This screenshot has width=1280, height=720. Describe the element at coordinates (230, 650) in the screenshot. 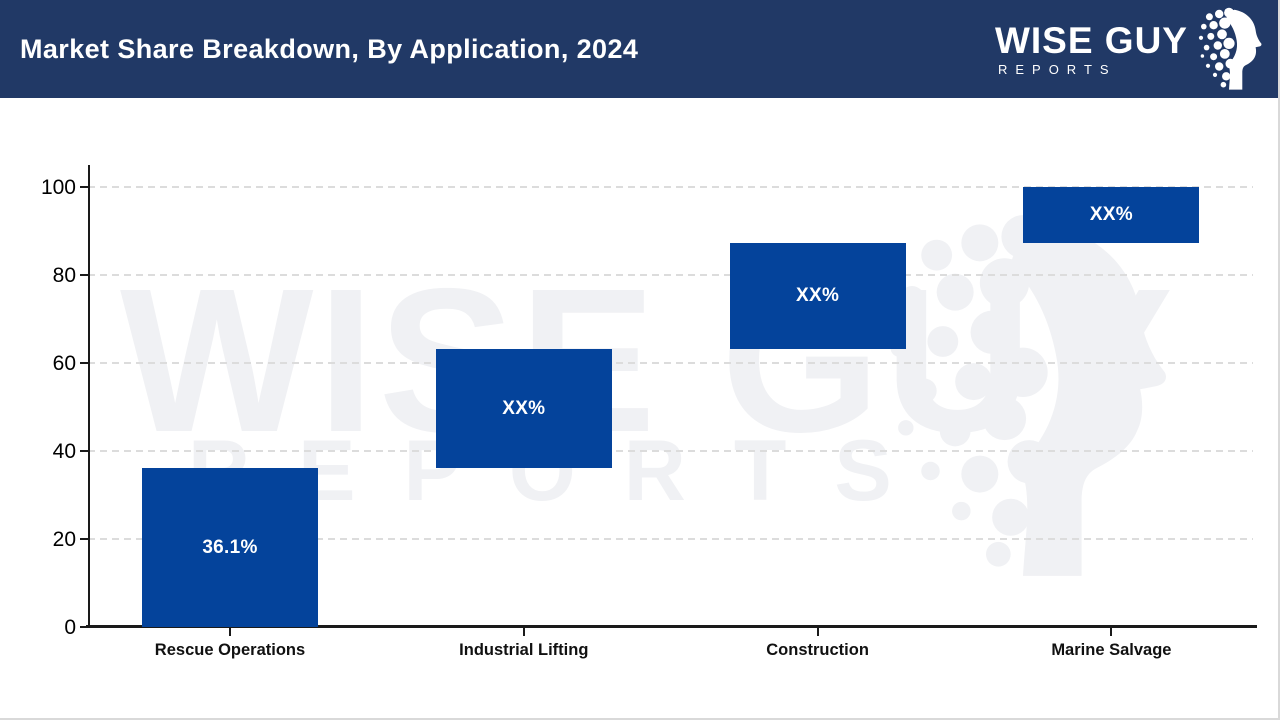

I see `category-label: Rescue Operations` at that location.